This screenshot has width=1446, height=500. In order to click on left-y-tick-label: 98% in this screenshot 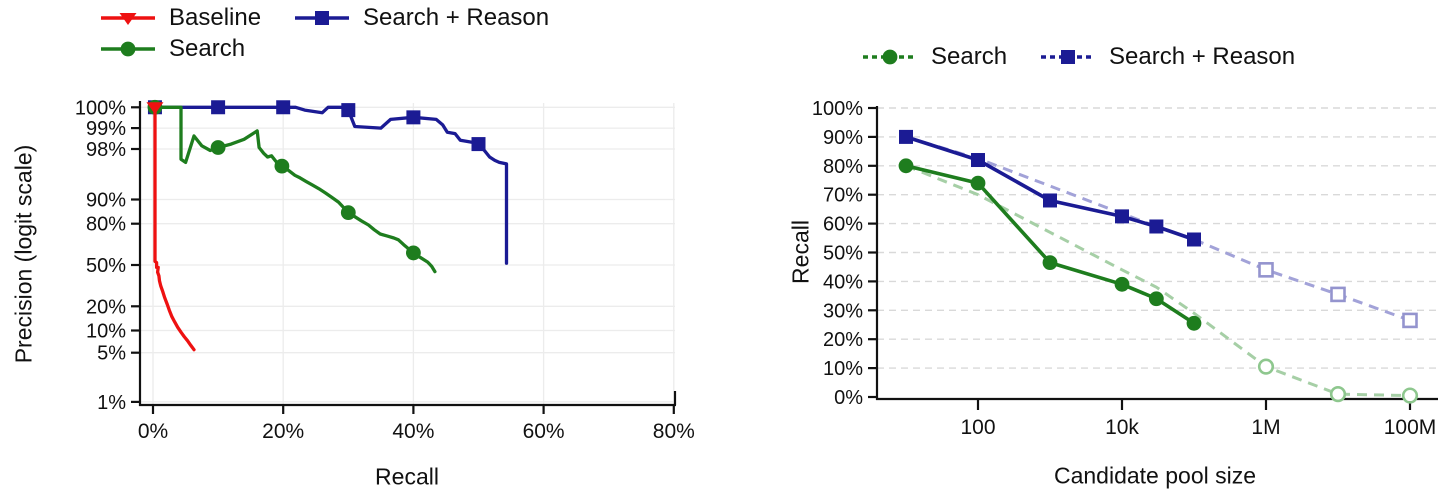, I will do `click(106, 150)`.